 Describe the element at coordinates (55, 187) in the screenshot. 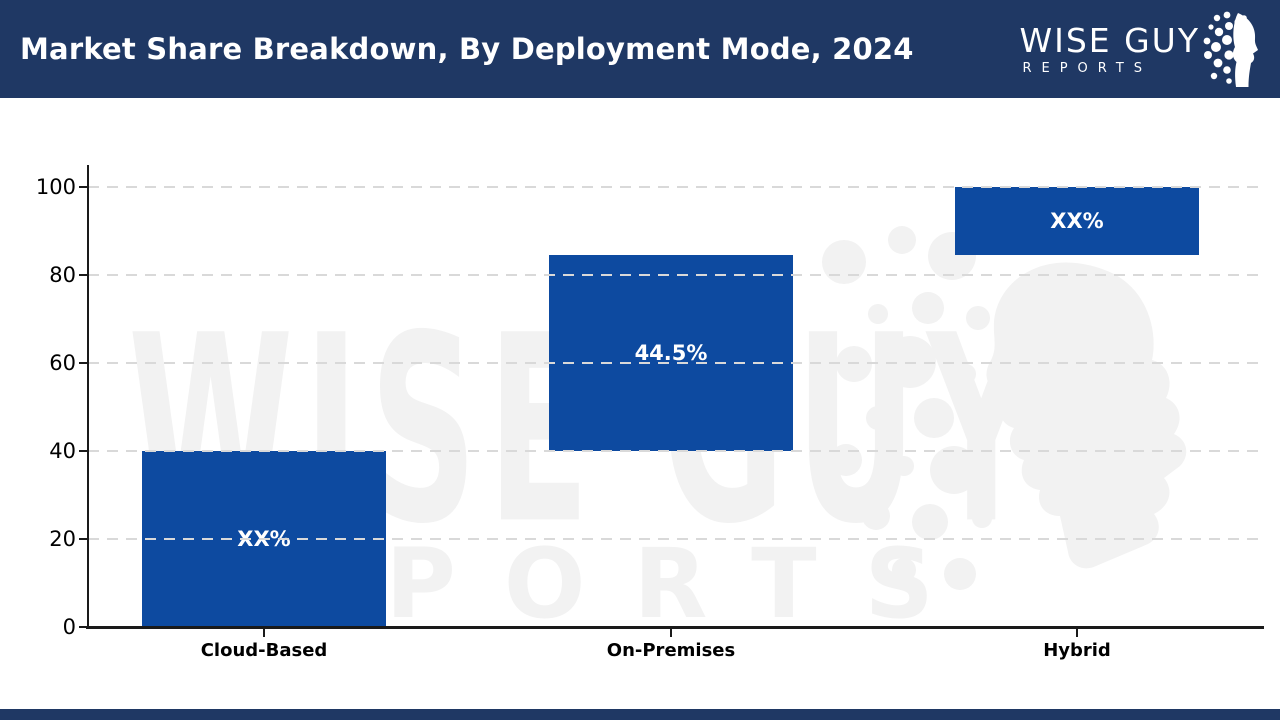

I see `y-tick-label-100: 100` at that location.